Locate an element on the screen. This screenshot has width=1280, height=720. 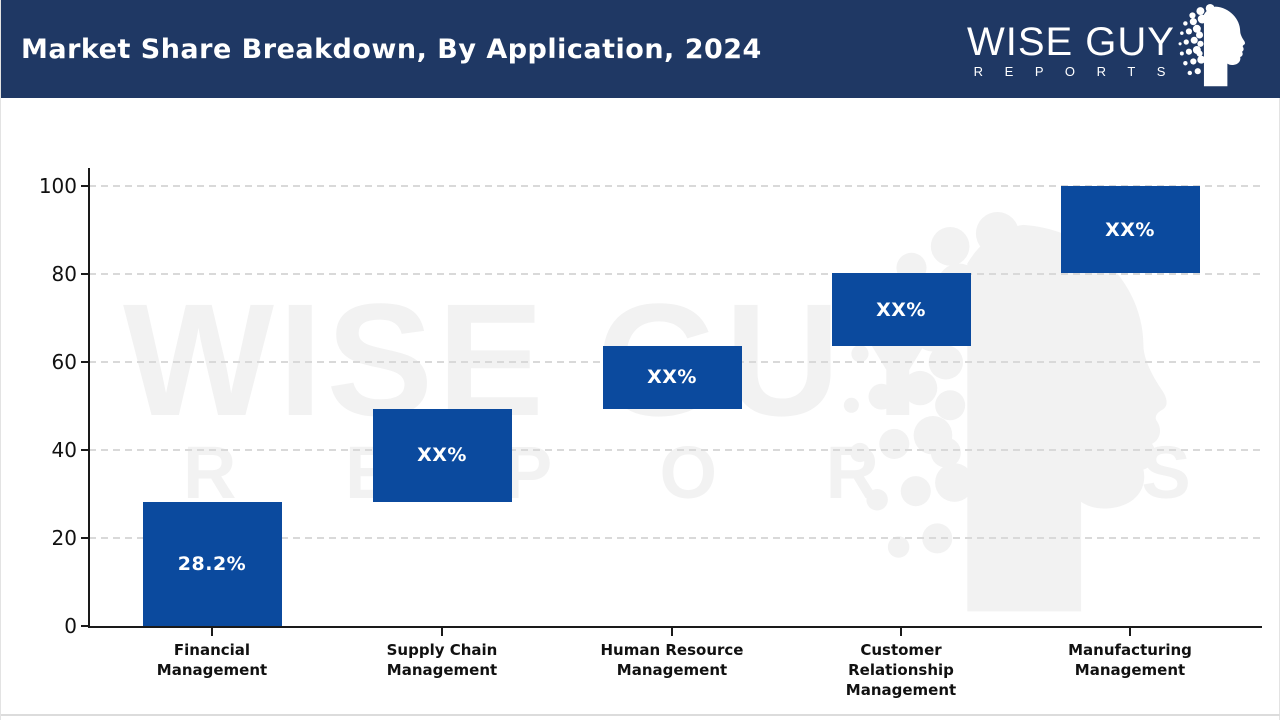
category-label-line: Customer is located at coordinates (901, 650).